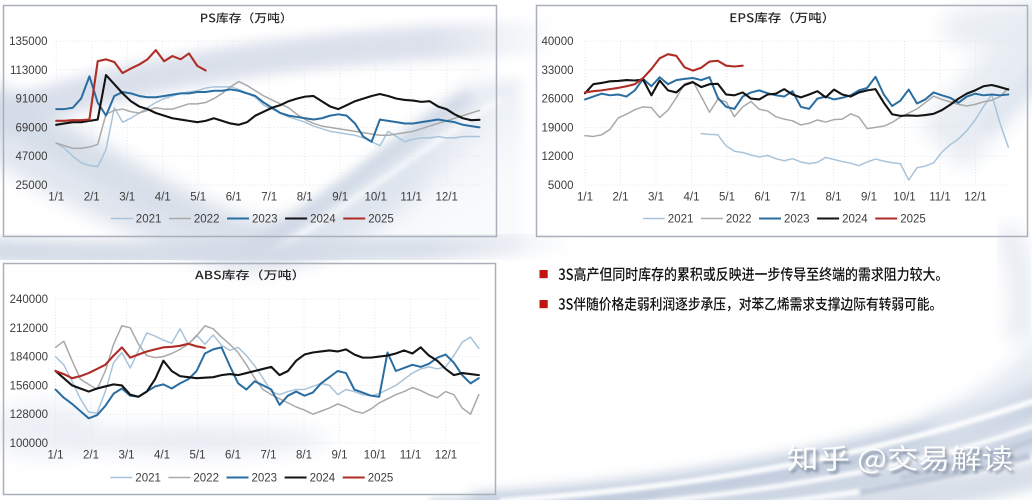 The image size is (1032, 500). Describe the element at coordinates (558, 157) in the screenshot. I see `svg-text: 12000` at that location.